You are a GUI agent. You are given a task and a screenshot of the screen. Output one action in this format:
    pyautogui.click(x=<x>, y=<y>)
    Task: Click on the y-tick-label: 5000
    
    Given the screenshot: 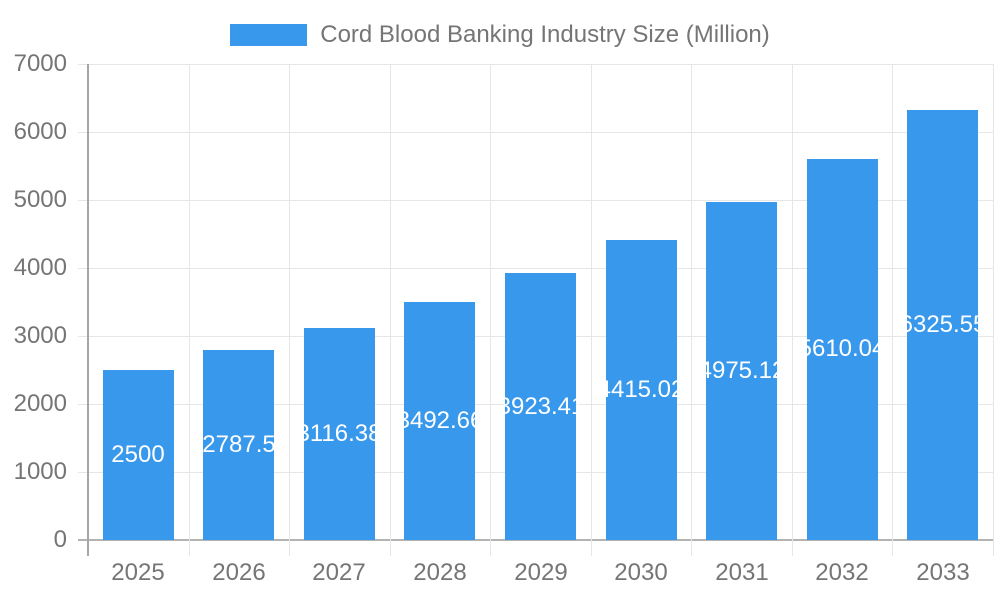 What is the action you would take?
    pyautogui.click(x=40, y=199)
    